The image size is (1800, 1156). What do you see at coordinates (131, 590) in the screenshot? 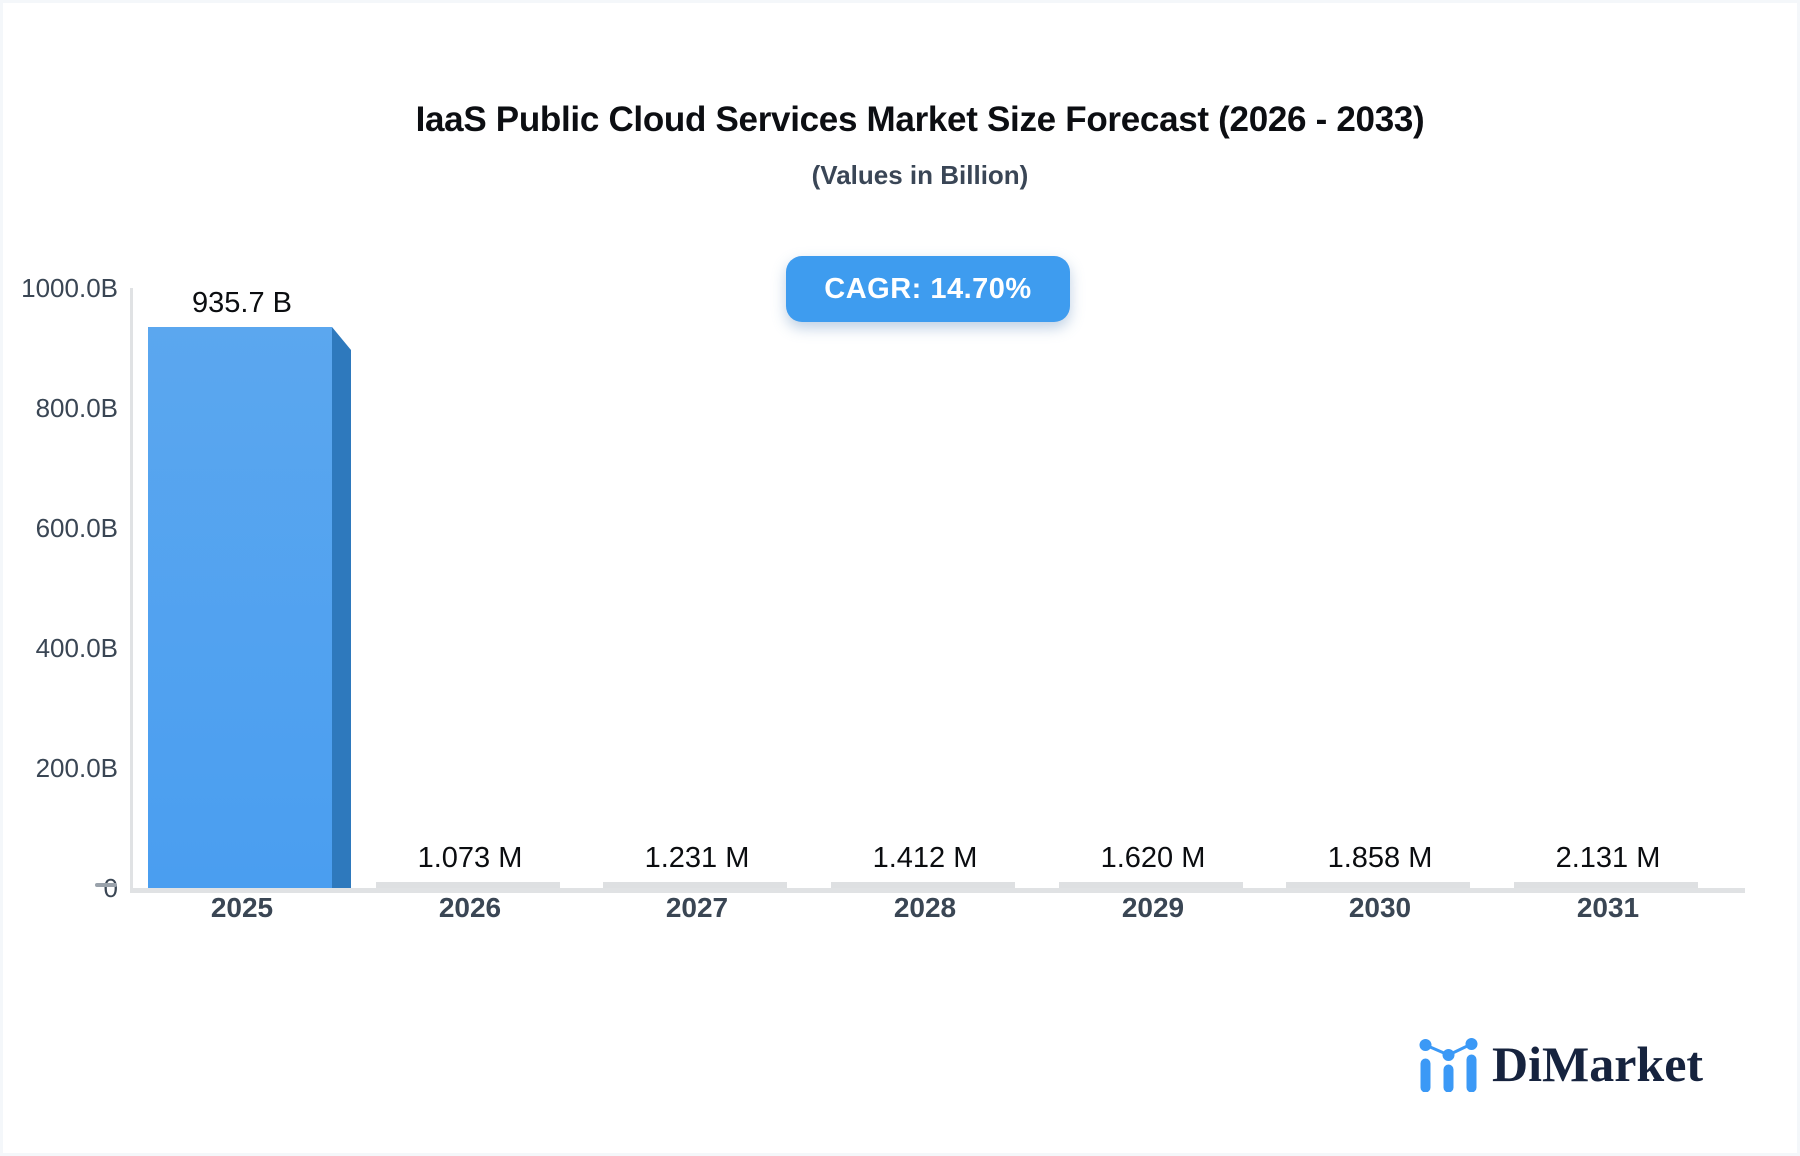
I see `y-axis-line` at bounding box center [131, 590].